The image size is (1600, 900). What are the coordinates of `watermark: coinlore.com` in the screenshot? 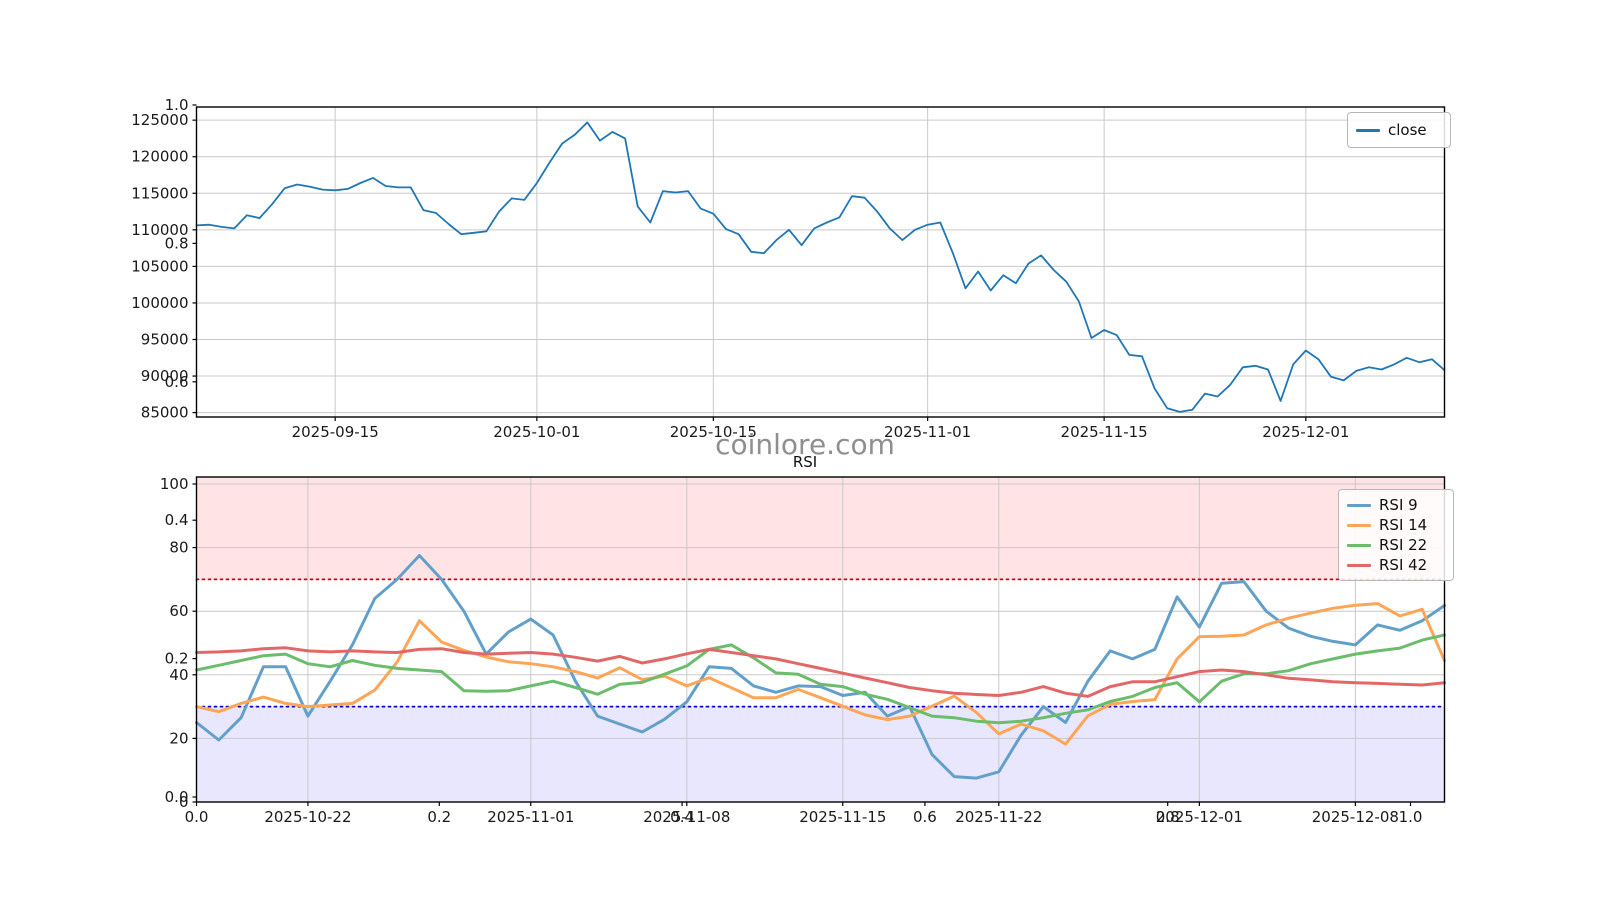 It's located at (805, 444).